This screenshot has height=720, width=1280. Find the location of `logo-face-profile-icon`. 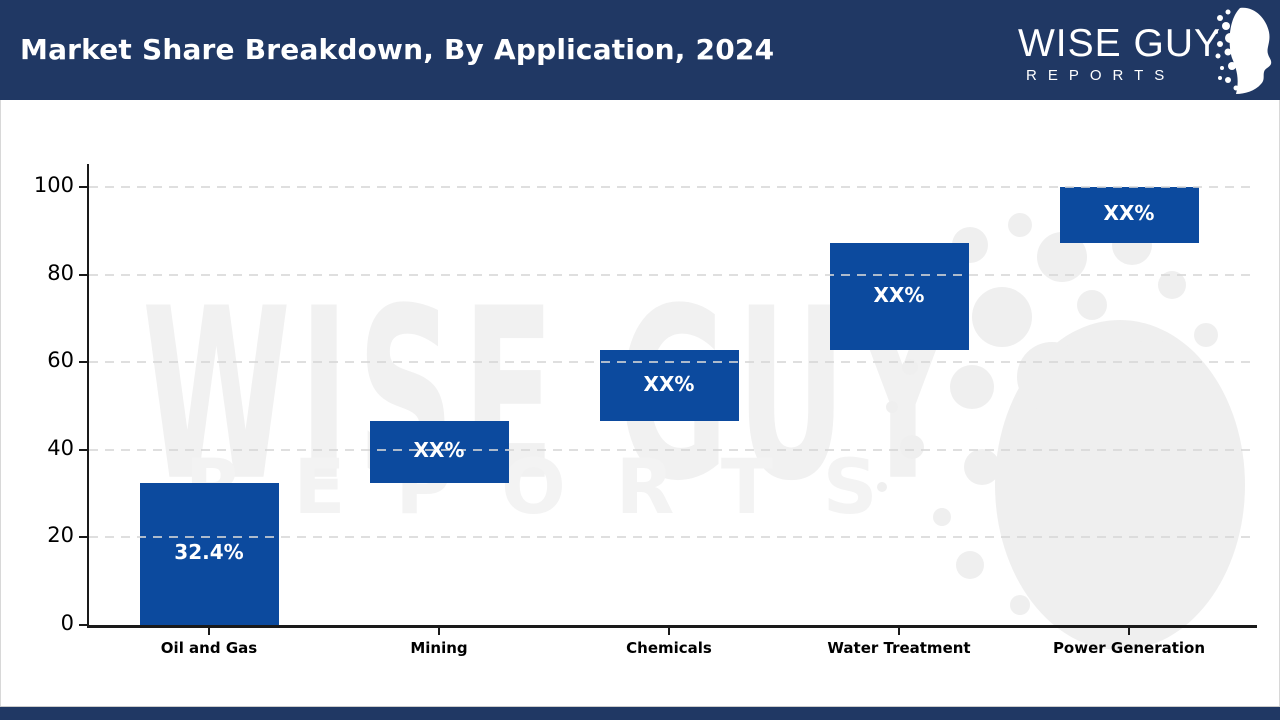

logo-face-profile-icon is located at coordinates (1243, 50).